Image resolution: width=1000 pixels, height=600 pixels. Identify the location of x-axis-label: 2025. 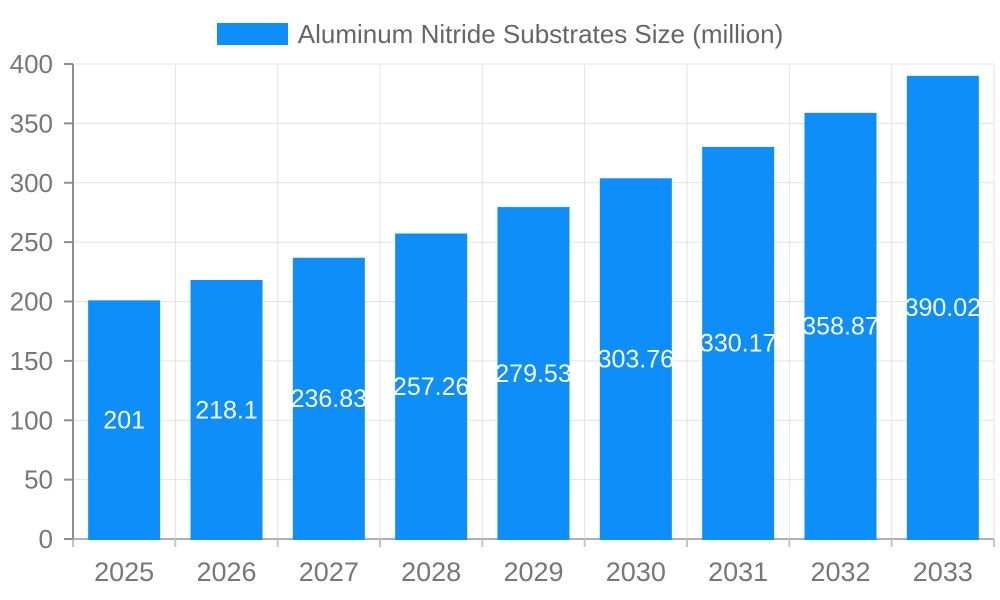
(124, 572).